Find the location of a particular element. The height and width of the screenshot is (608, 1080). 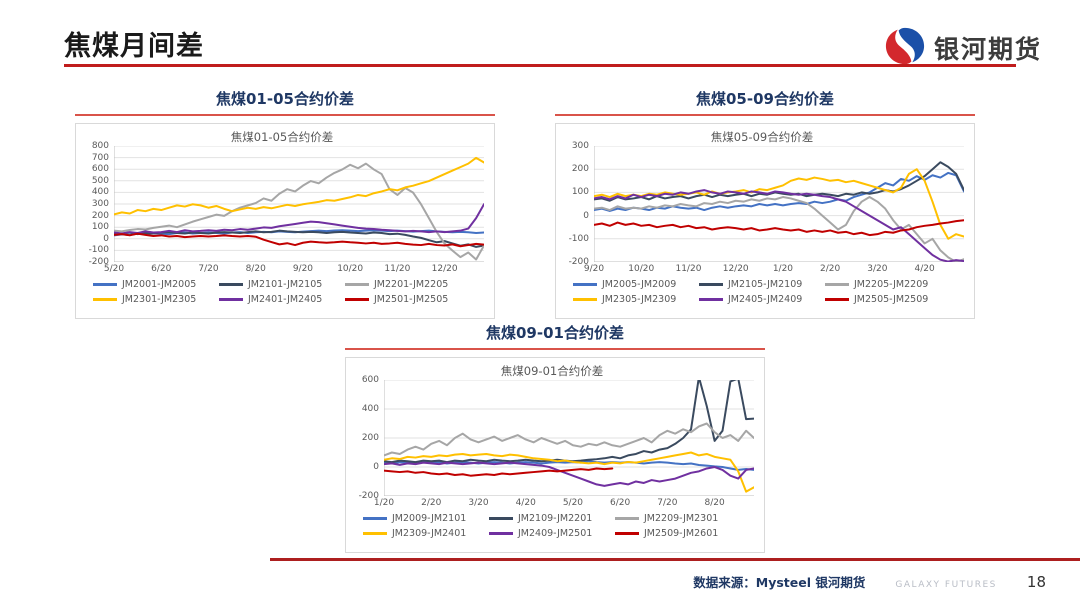

legend-label: JM2101-JM2105 is located at coordinates (285, 284).